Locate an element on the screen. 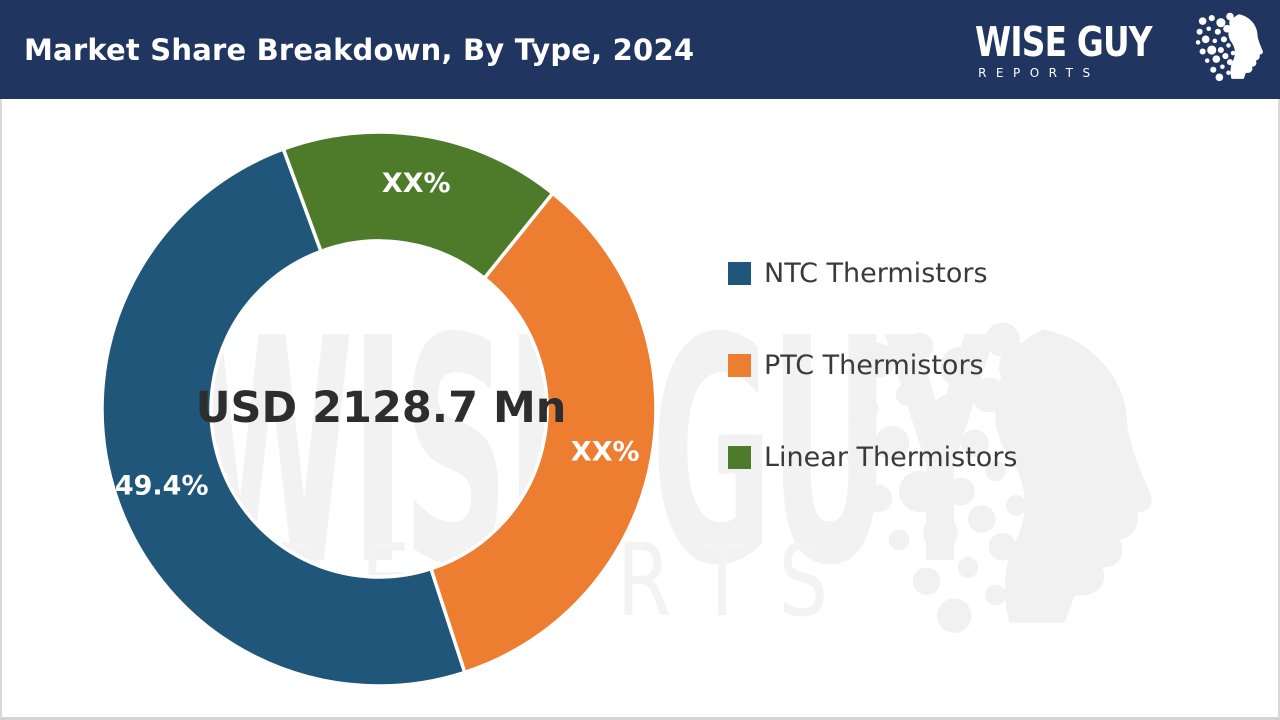 This screenshot has width=1280, height=720. wise-guy-logo: WISE GUY REPORTS is located at coordinates (1121, 50).